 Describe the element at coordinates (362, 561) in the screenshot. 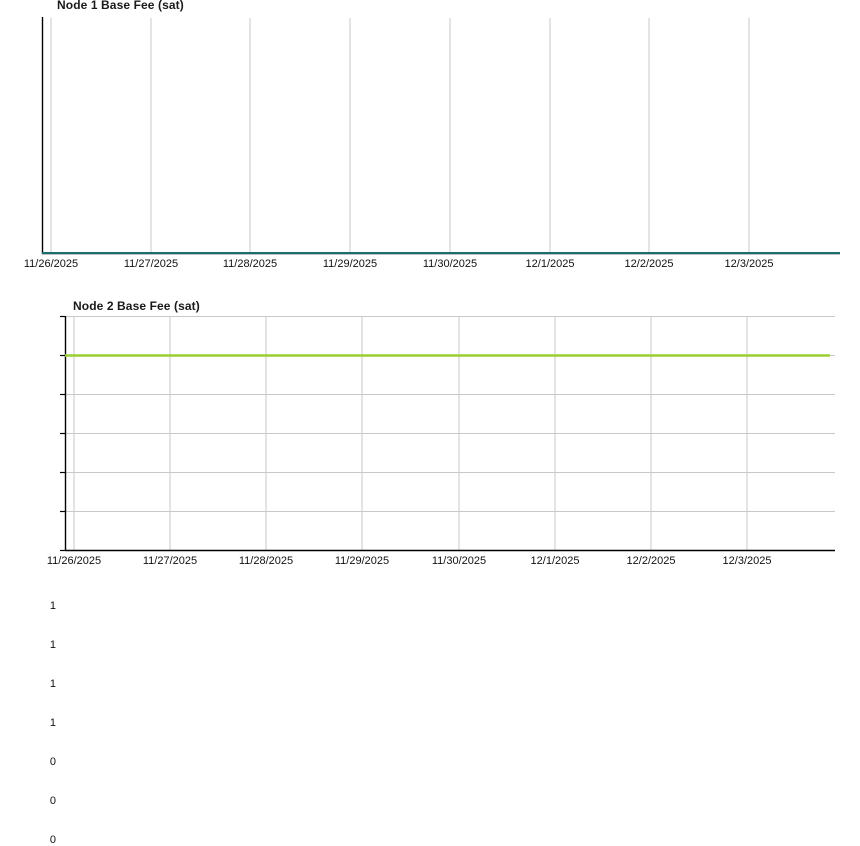

I see `chart-2-x-tick-label: 11/29/2025` at that location.